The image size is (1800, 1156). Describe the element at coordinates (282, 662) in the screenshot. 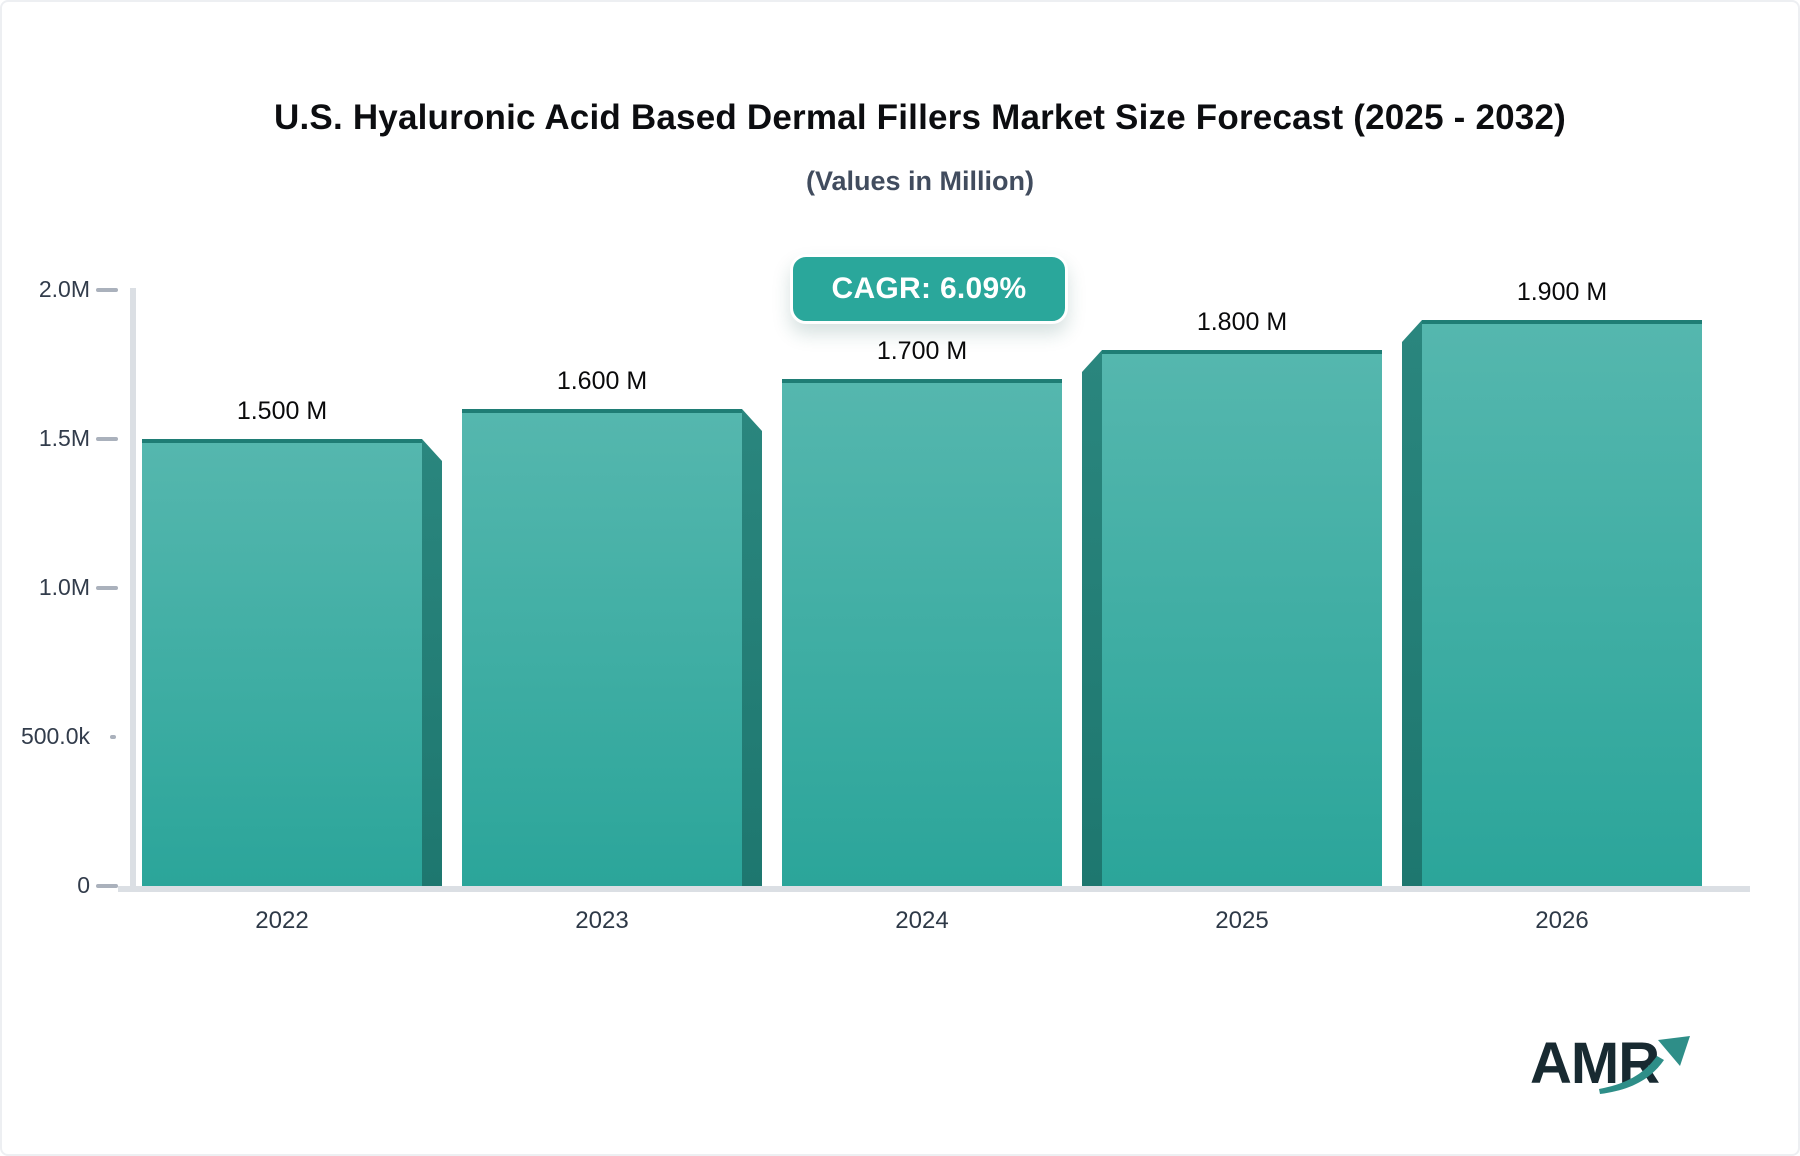

I see `bar-2022` at that location.